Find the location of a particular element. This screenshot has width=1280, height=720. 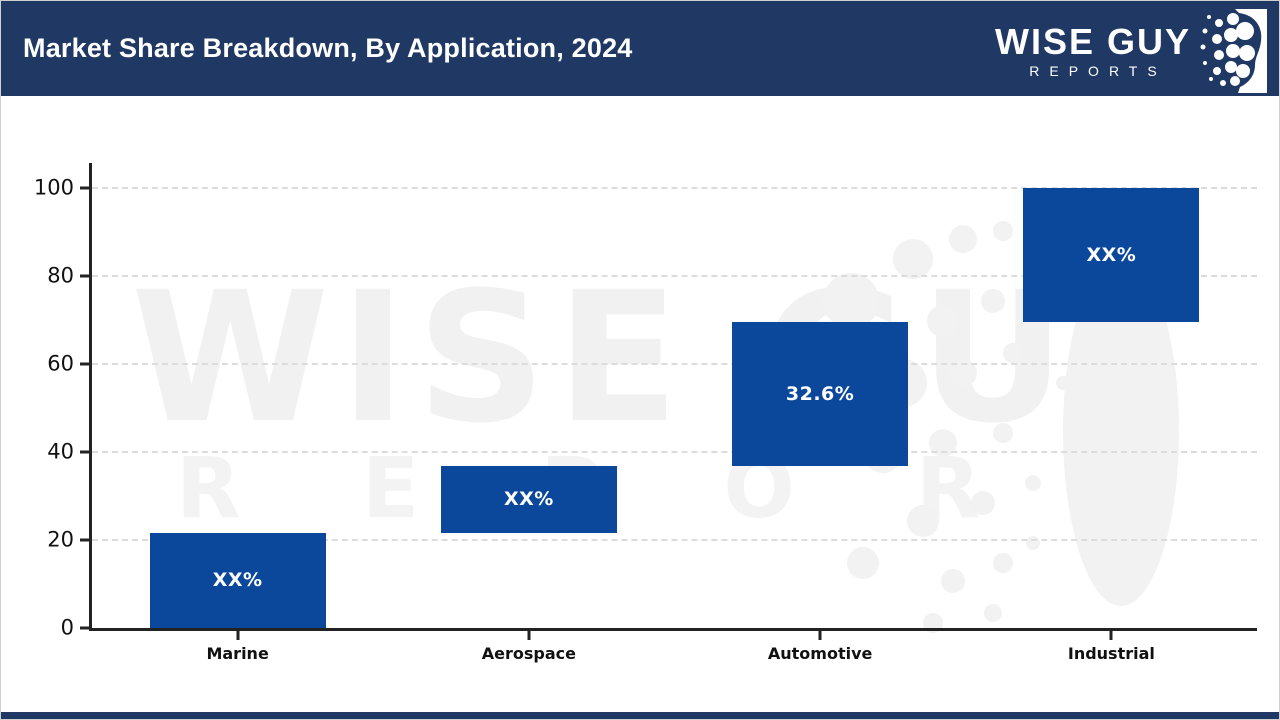

bar-value-label: 32.6% is located at coordinates (820, 393).